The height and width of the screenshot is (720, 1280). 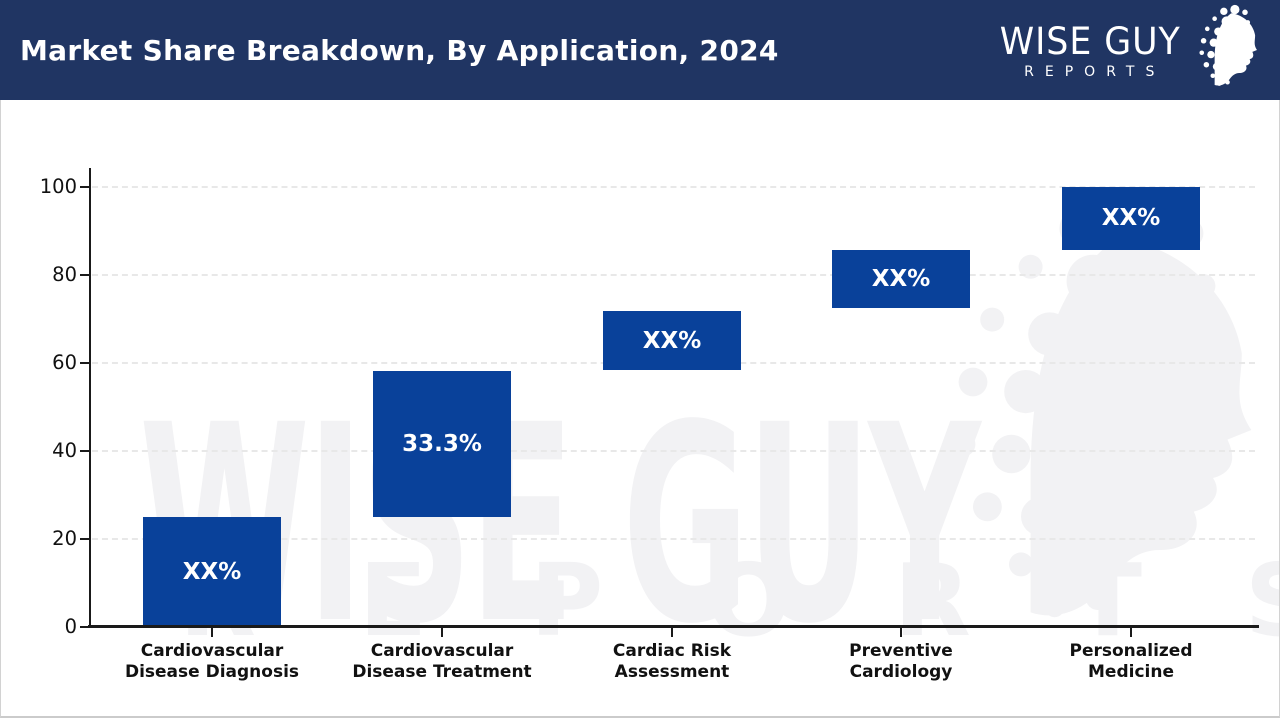 What do you see at coordinates (901, 672) in the screenshot?
I see `x-category-label-line: Cardiology` at bounding box center [901, 672].